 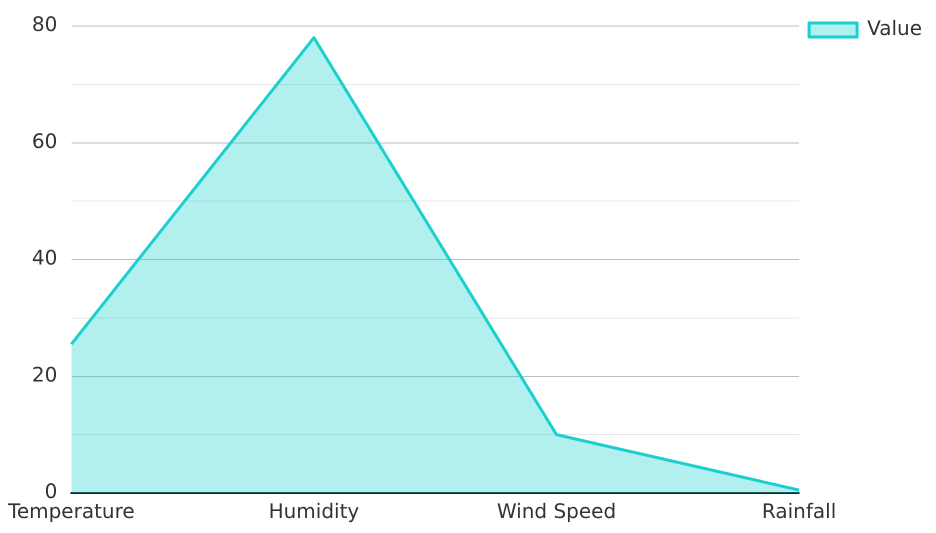 I want to click on y-tick-label: 40, so click(x=45, y=258).